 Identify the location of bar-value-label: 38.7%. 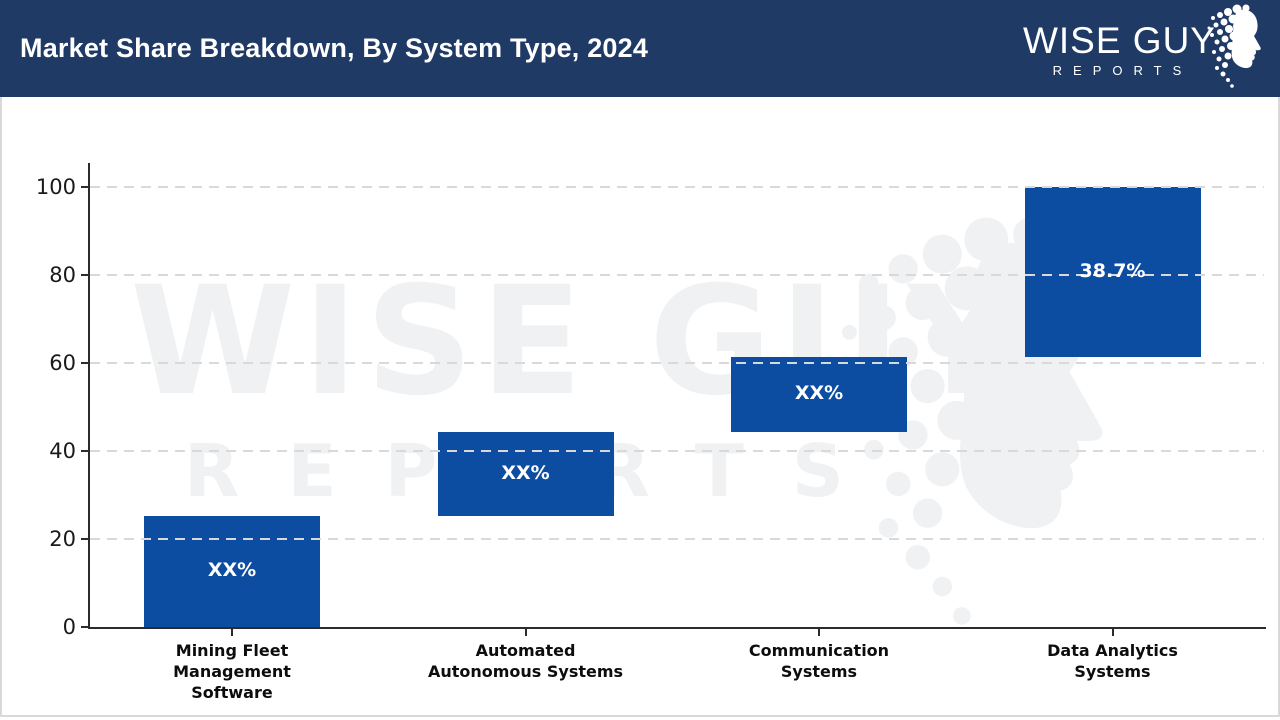
(1112, 271).